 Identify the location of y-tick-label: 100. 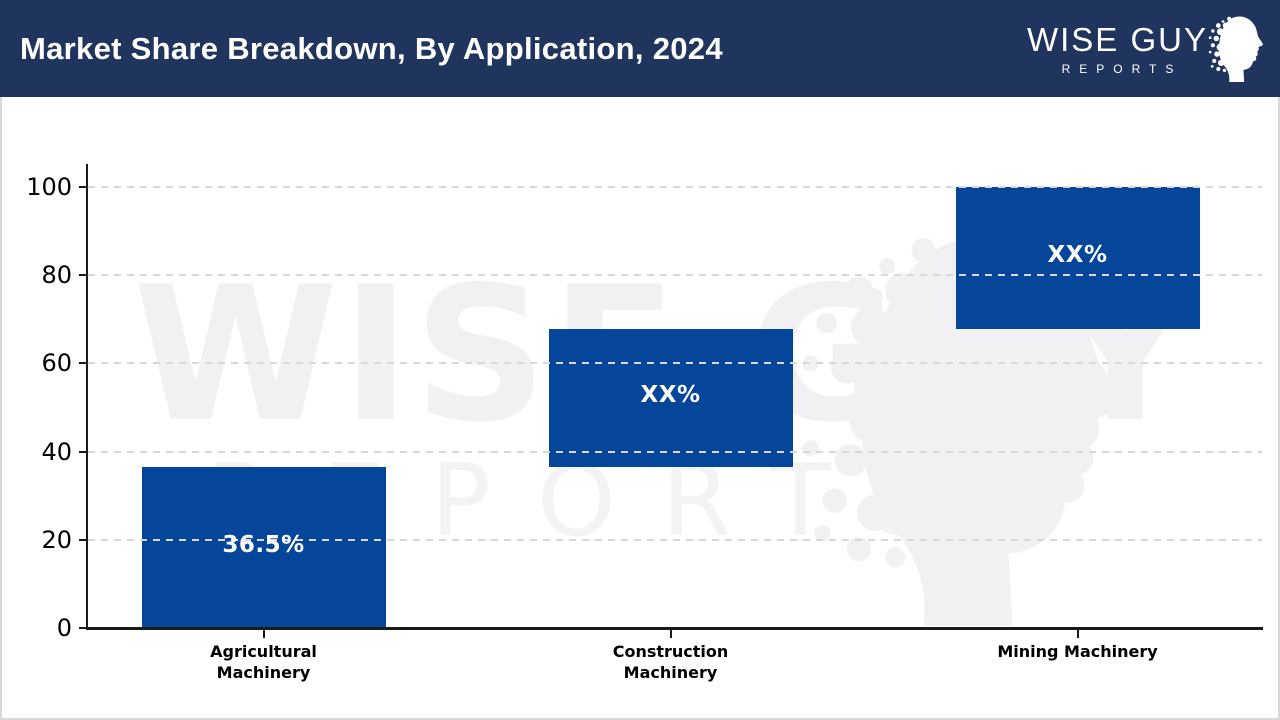
(49, 187).